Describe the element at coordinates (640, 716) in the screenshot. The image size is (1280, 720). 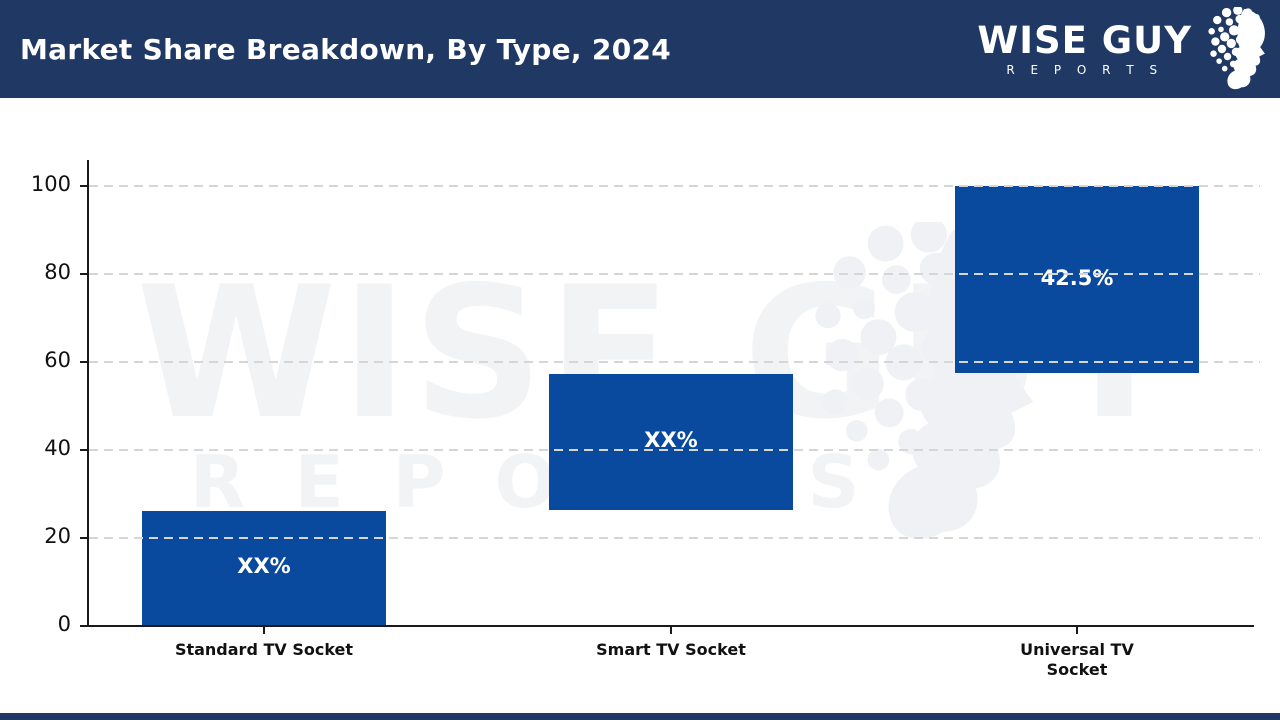
I see `footer-bar` at that location.